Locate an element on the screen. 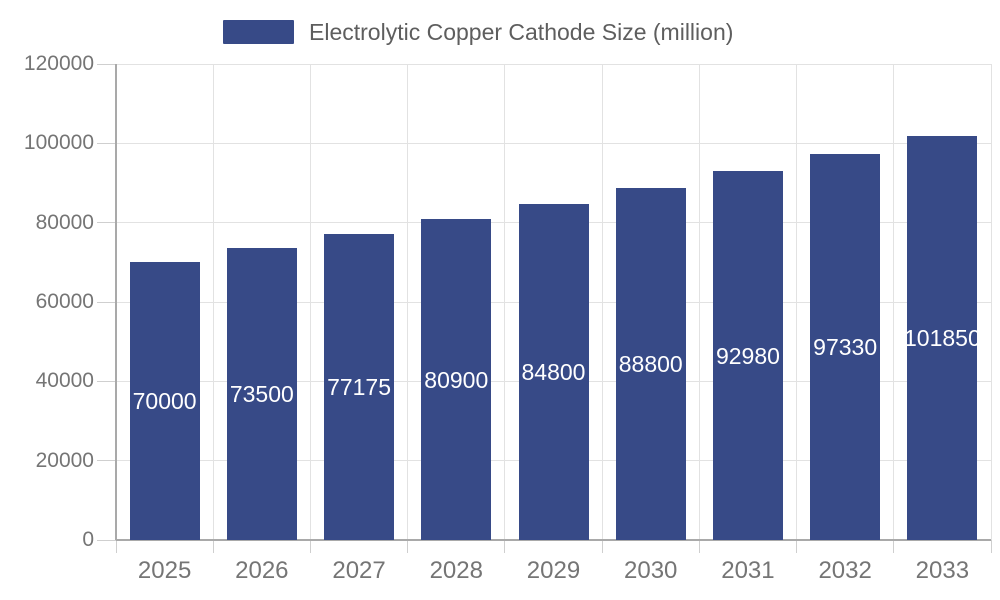 The height and width of the screenshot is (600, 1000). x-tick-label: 2027 is located at coordinates (359, 570).